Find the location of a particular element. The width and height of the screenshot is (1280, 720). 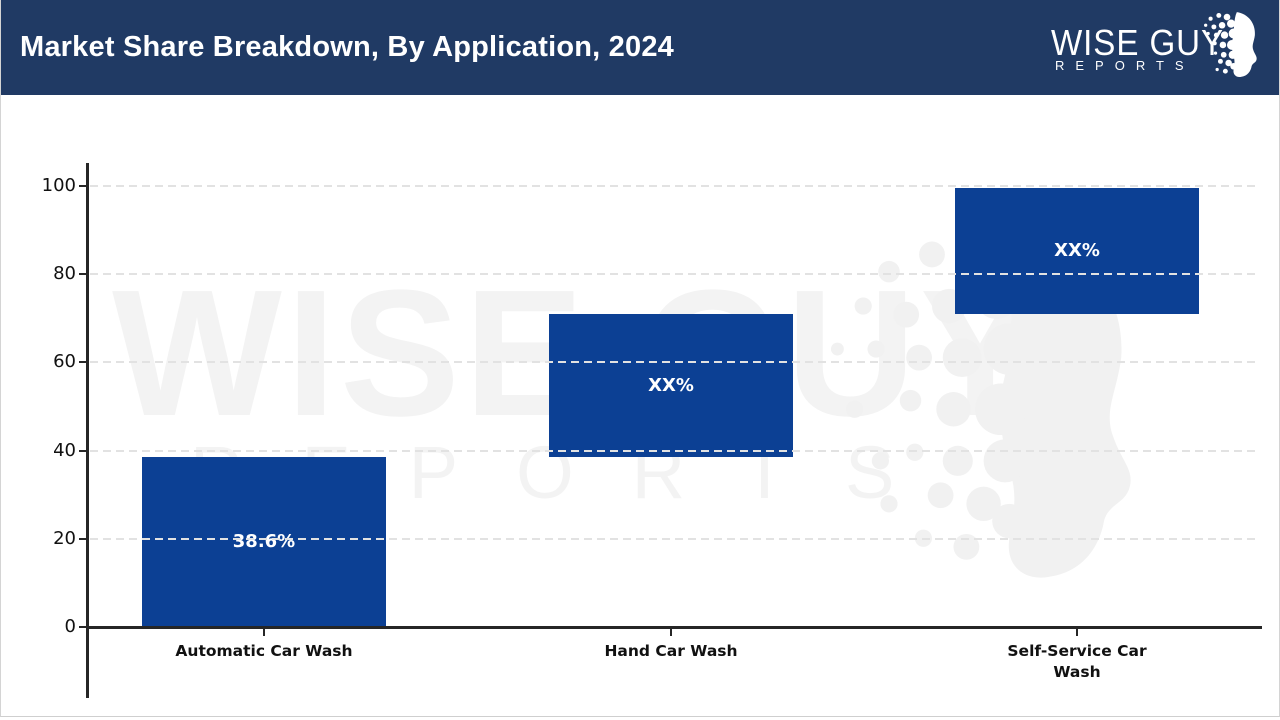

x-category-label: Hand Car Wash is located at coordinates (671, 651).